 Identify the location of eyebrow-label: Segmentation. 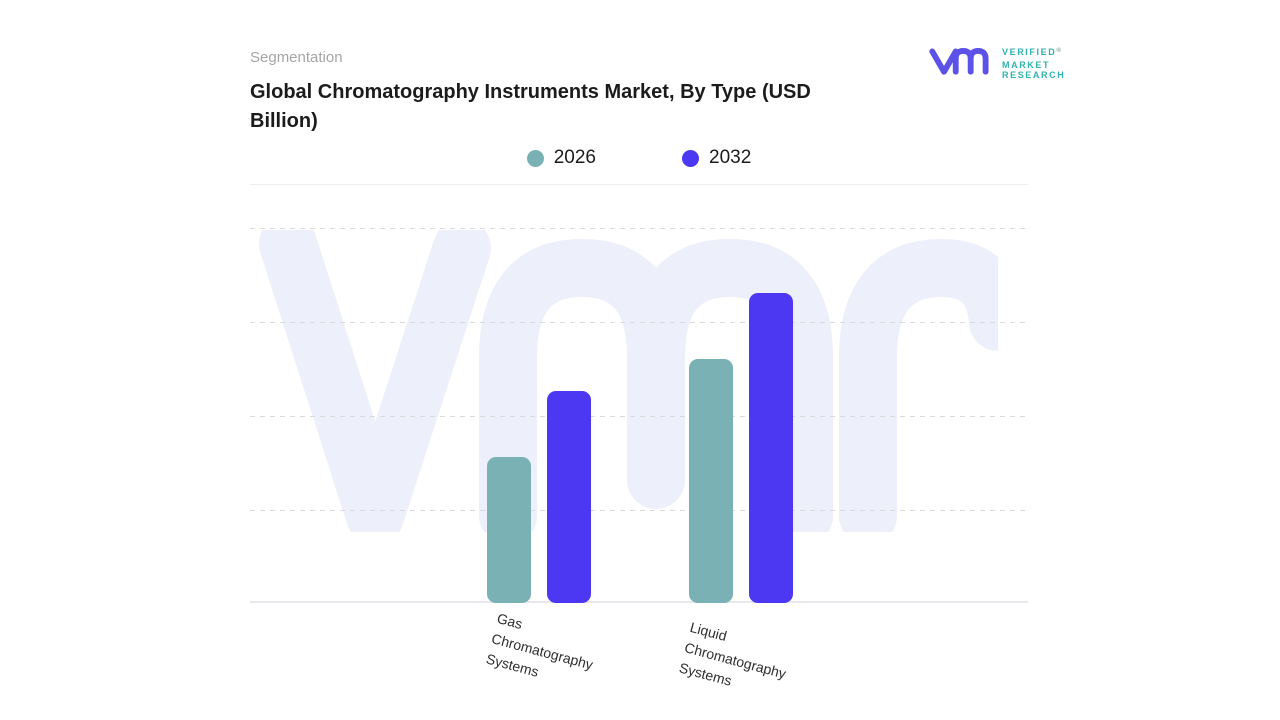
(296, 57).